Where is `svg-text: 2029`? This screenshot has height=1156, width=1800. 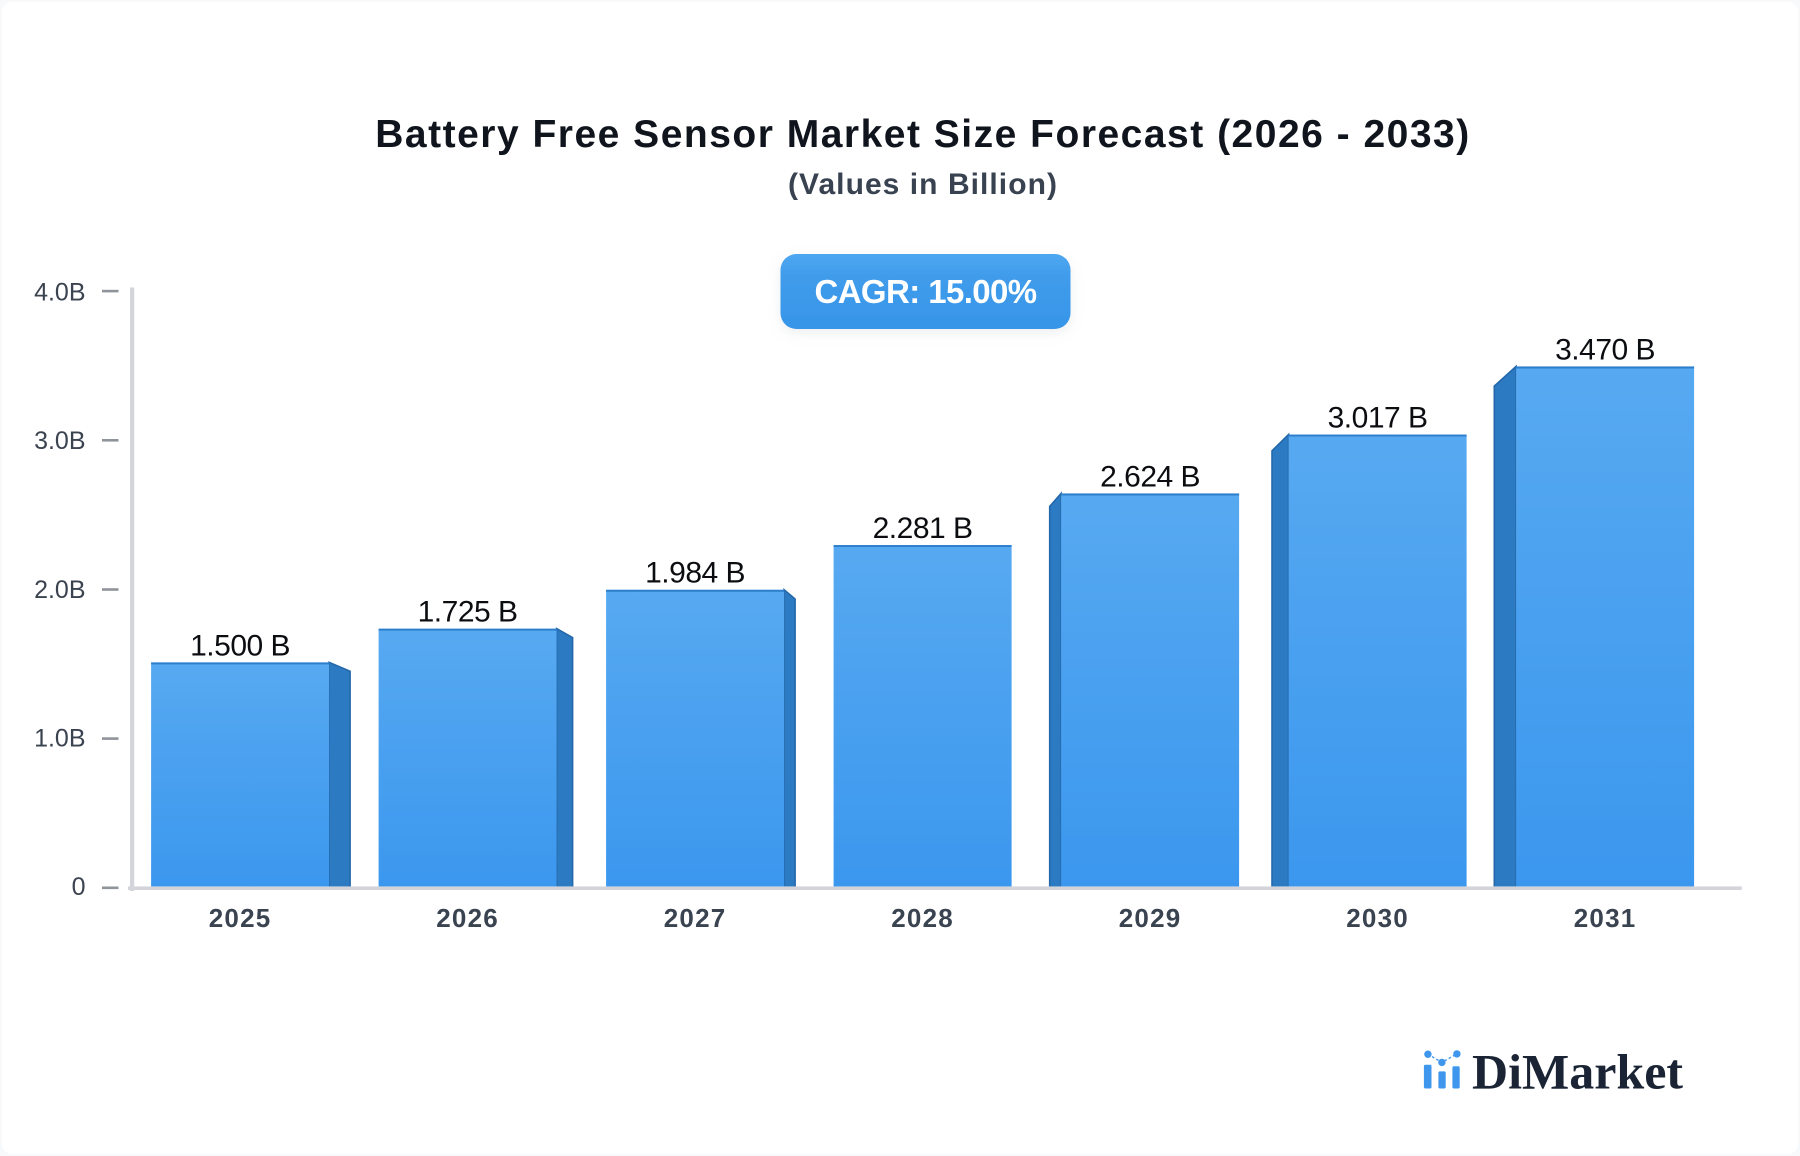
svg-text: 2029 is located at coordinates (1150, 918).